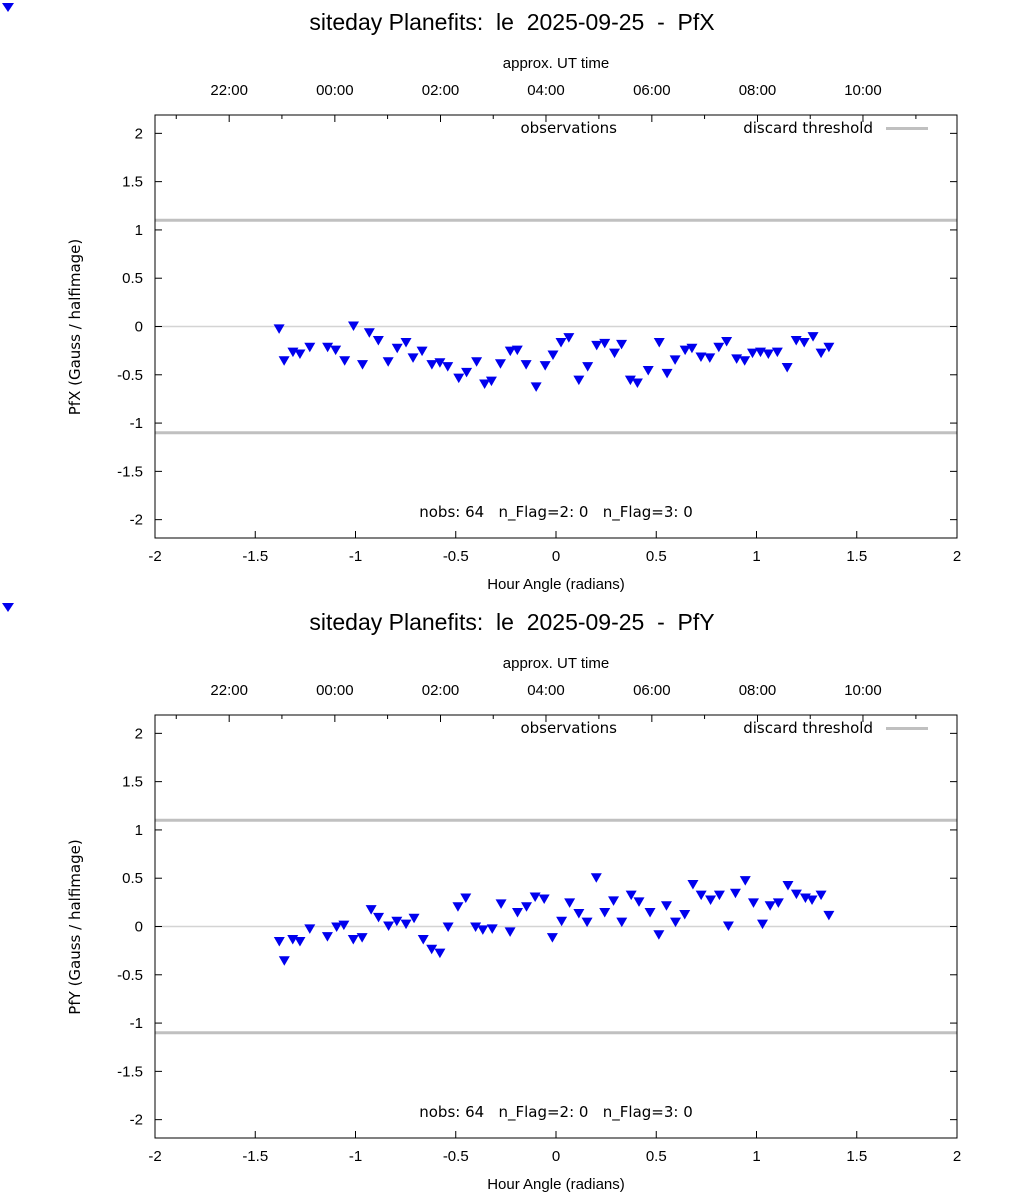 The image size is (1024, 1200). I want to click on threshold-line-swatch, so click(907, 728).